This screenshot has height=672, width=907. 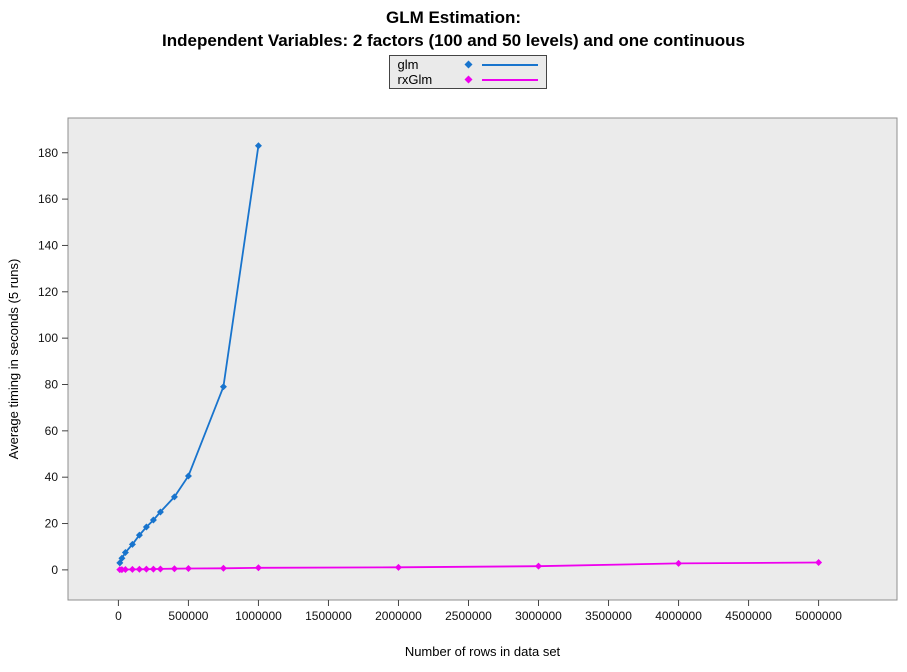 I want to click on y-tick-label: 60, so click(x=52, y=431).